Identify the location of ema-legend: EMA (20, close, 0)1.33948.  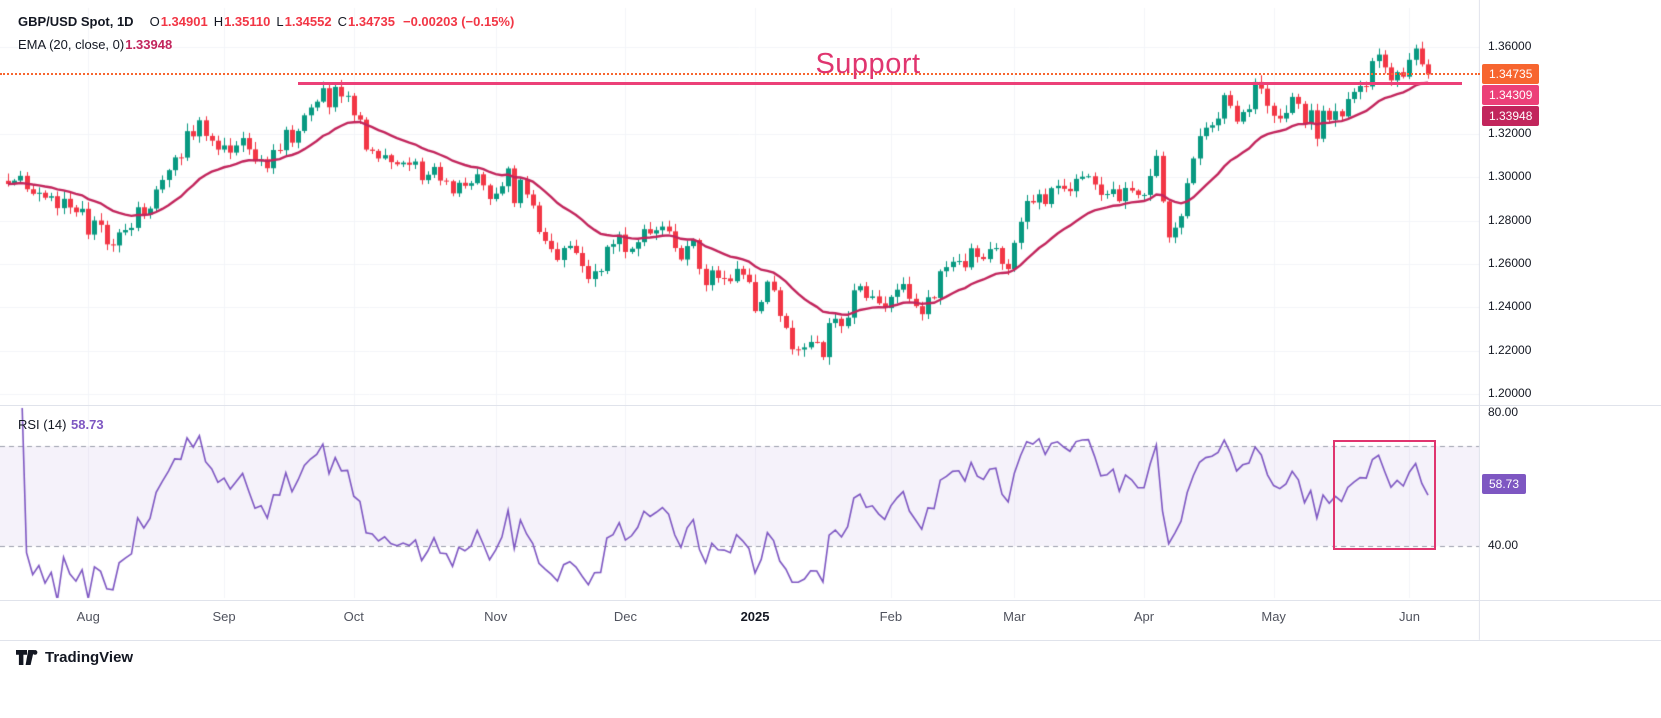
(95, 44).